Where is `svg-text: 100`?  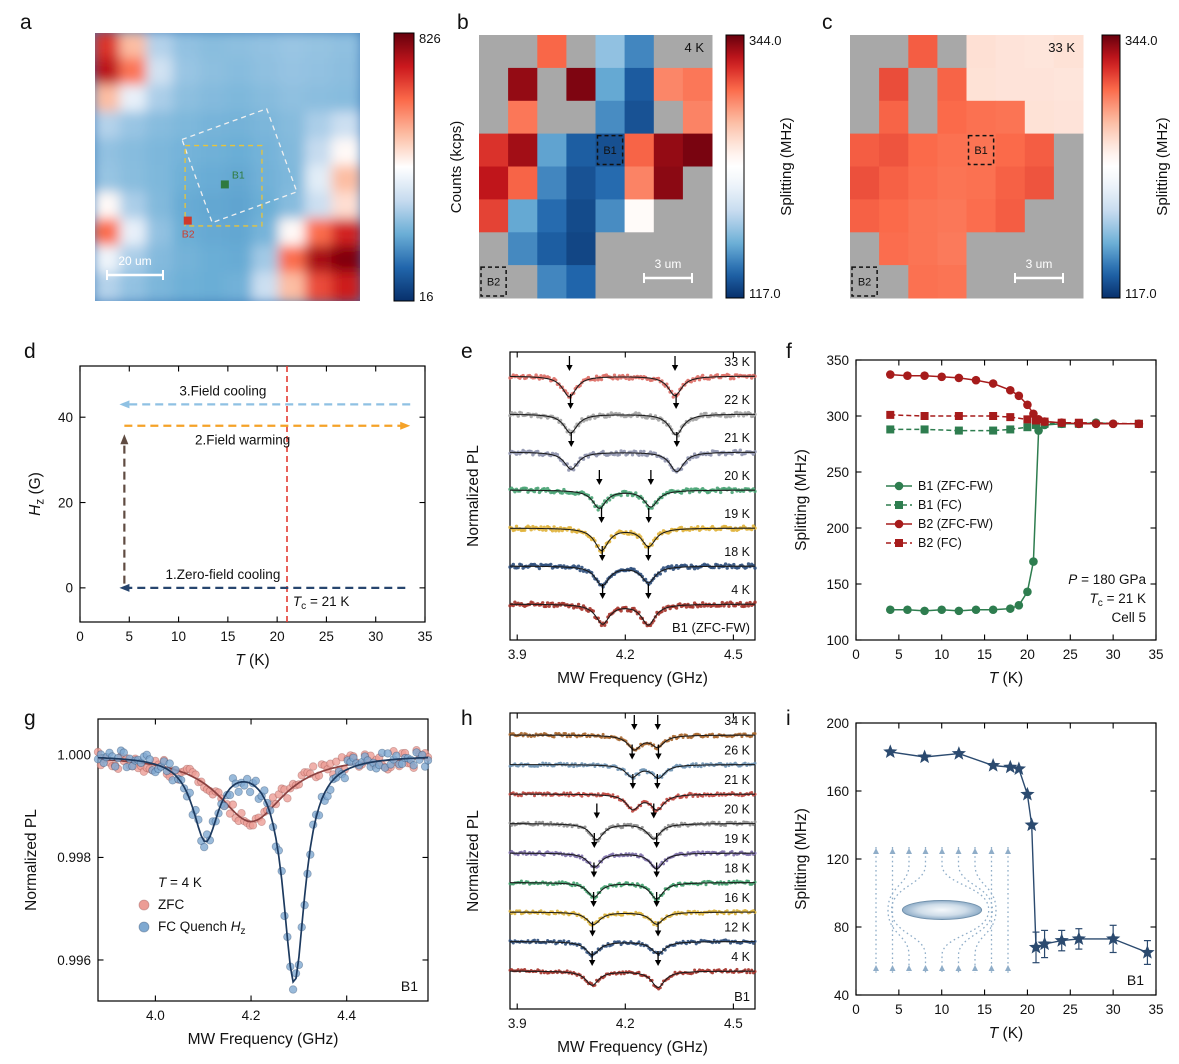
svg-text: 100 is located at coordinates (837, 640).